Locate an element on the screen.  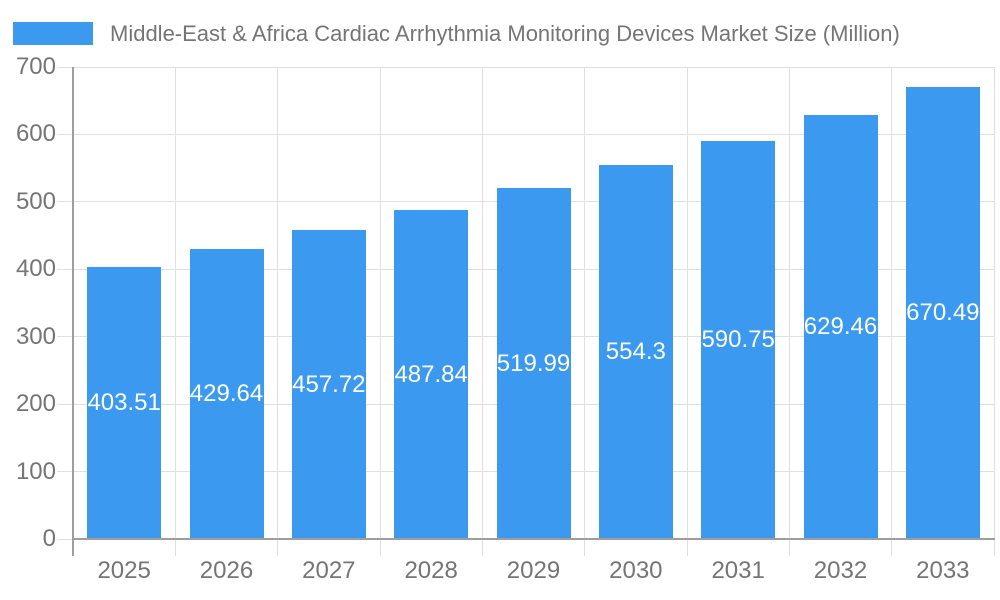
bar: 629.46 is located at coordinates (840, 326).